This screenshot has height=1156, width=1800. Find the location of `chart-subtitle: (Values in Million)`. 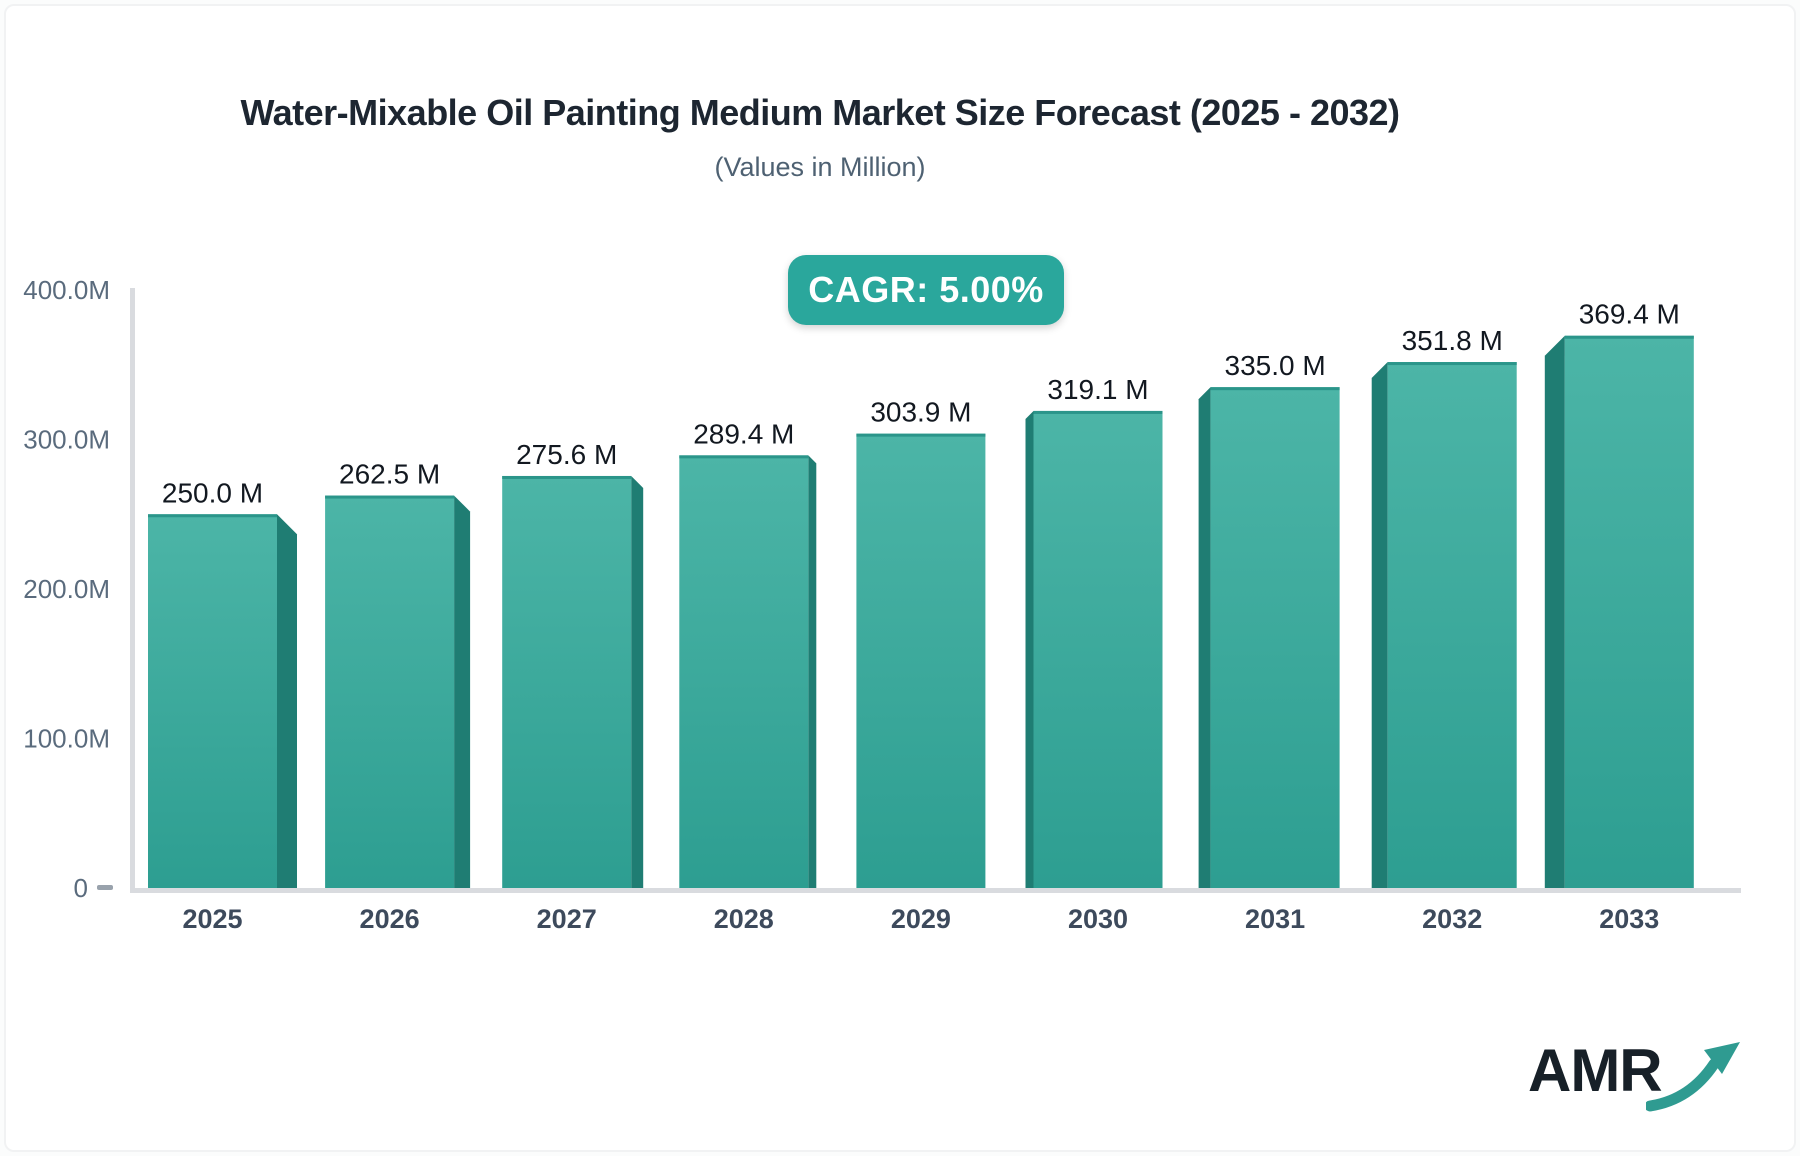

chart-subtitle: (Values in Million) is located at coordinates (820, 167).